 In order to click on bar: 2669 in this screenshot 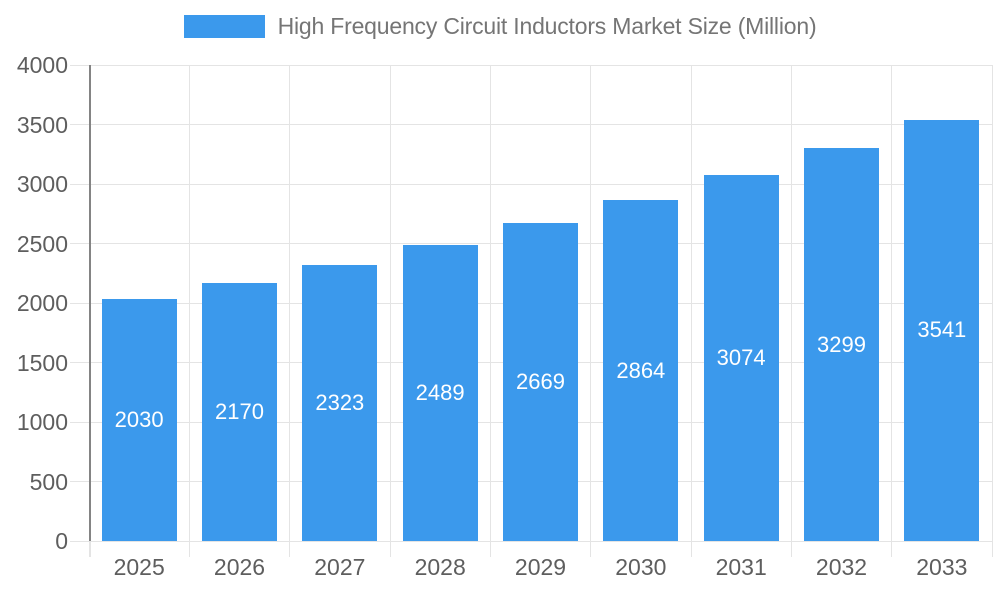, I will do `click(540, 382)`.